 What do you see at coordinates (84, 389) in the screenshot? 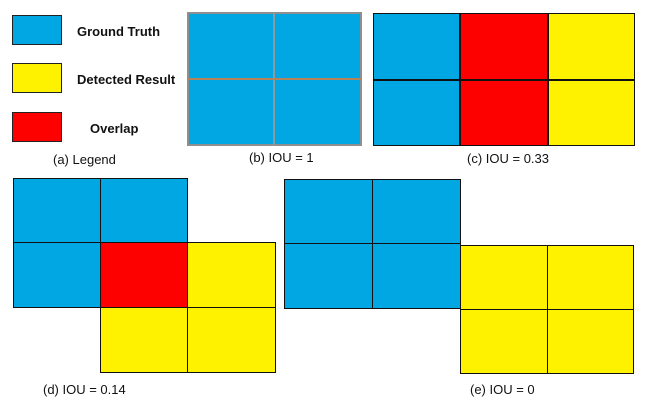
I see `panel-d-caption: (d) IOU = 0.14` at bounding box center [84, 389].